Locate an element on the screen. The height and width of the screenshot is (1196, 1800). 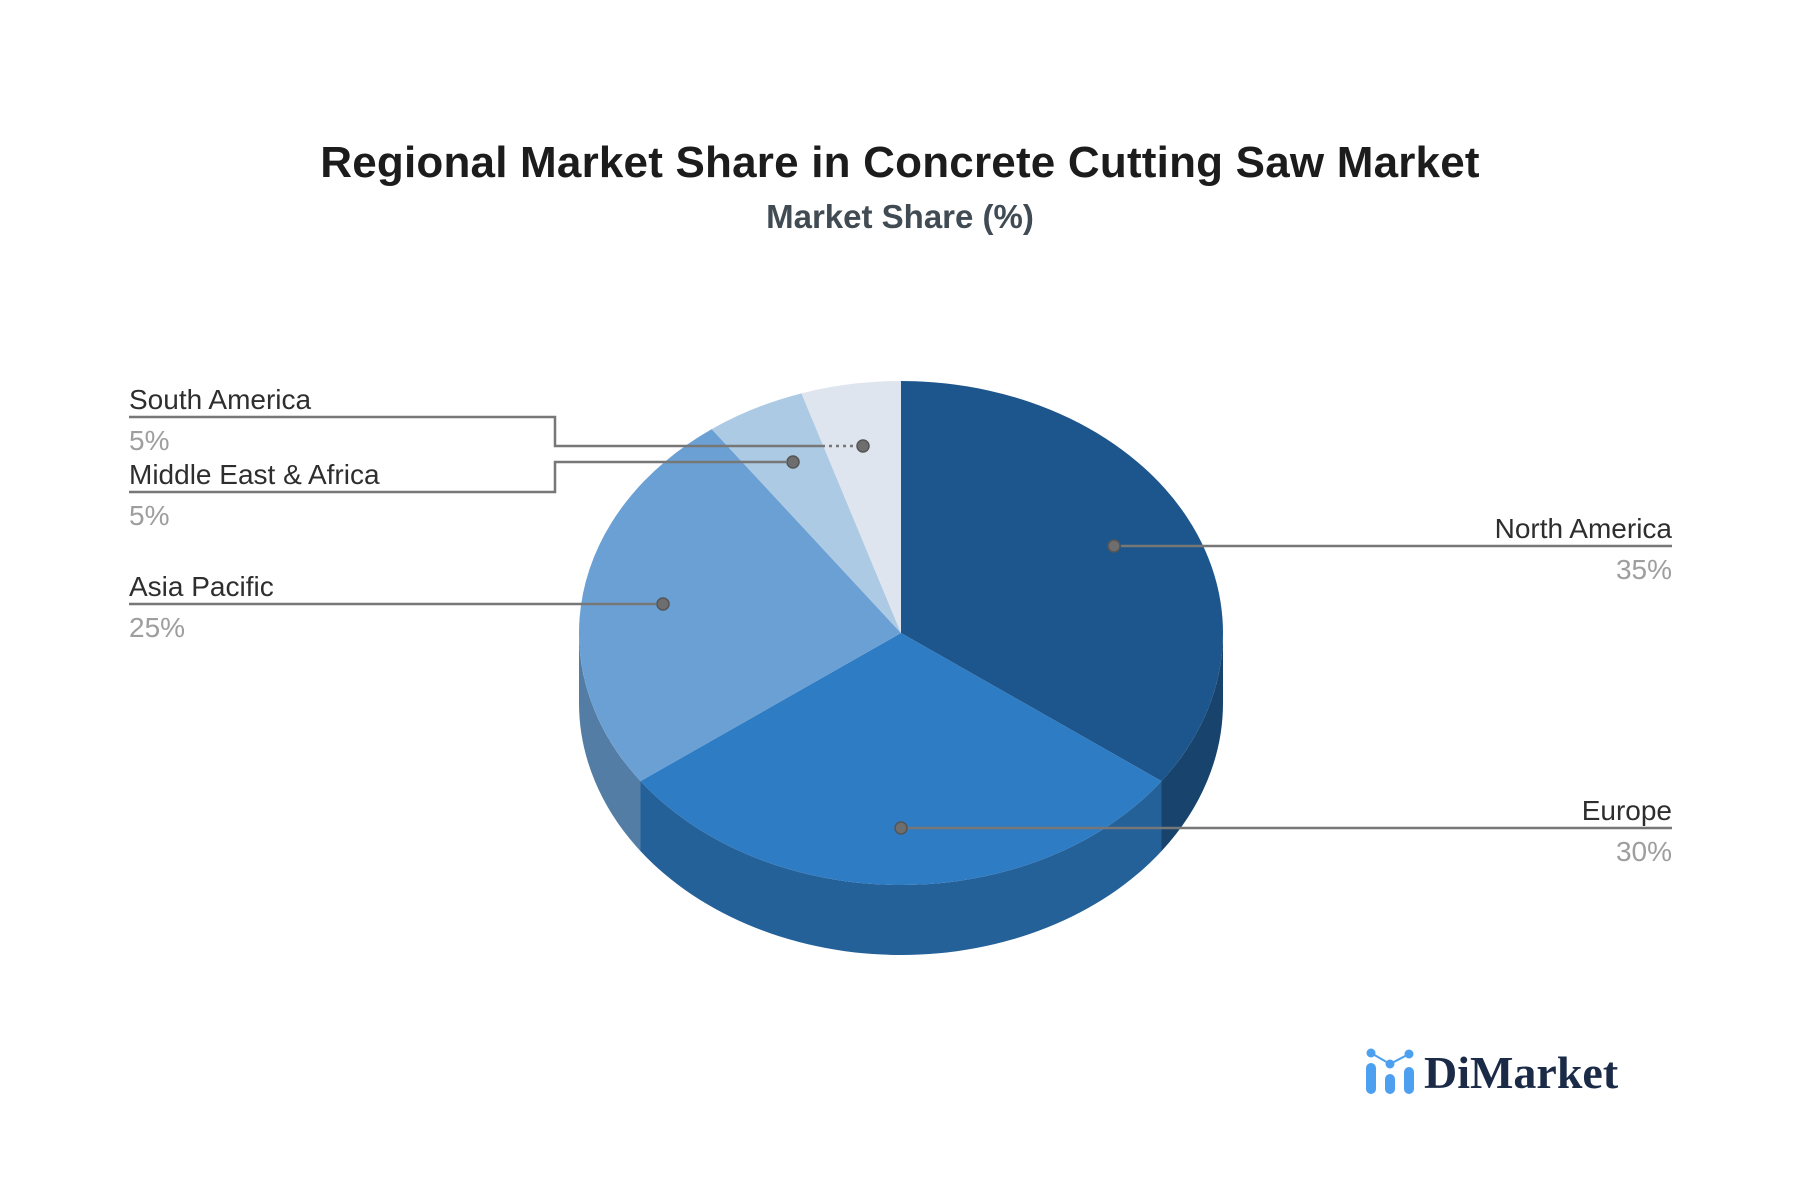
pie-slice-middle-east-africa is located at coordinates (806, 513).